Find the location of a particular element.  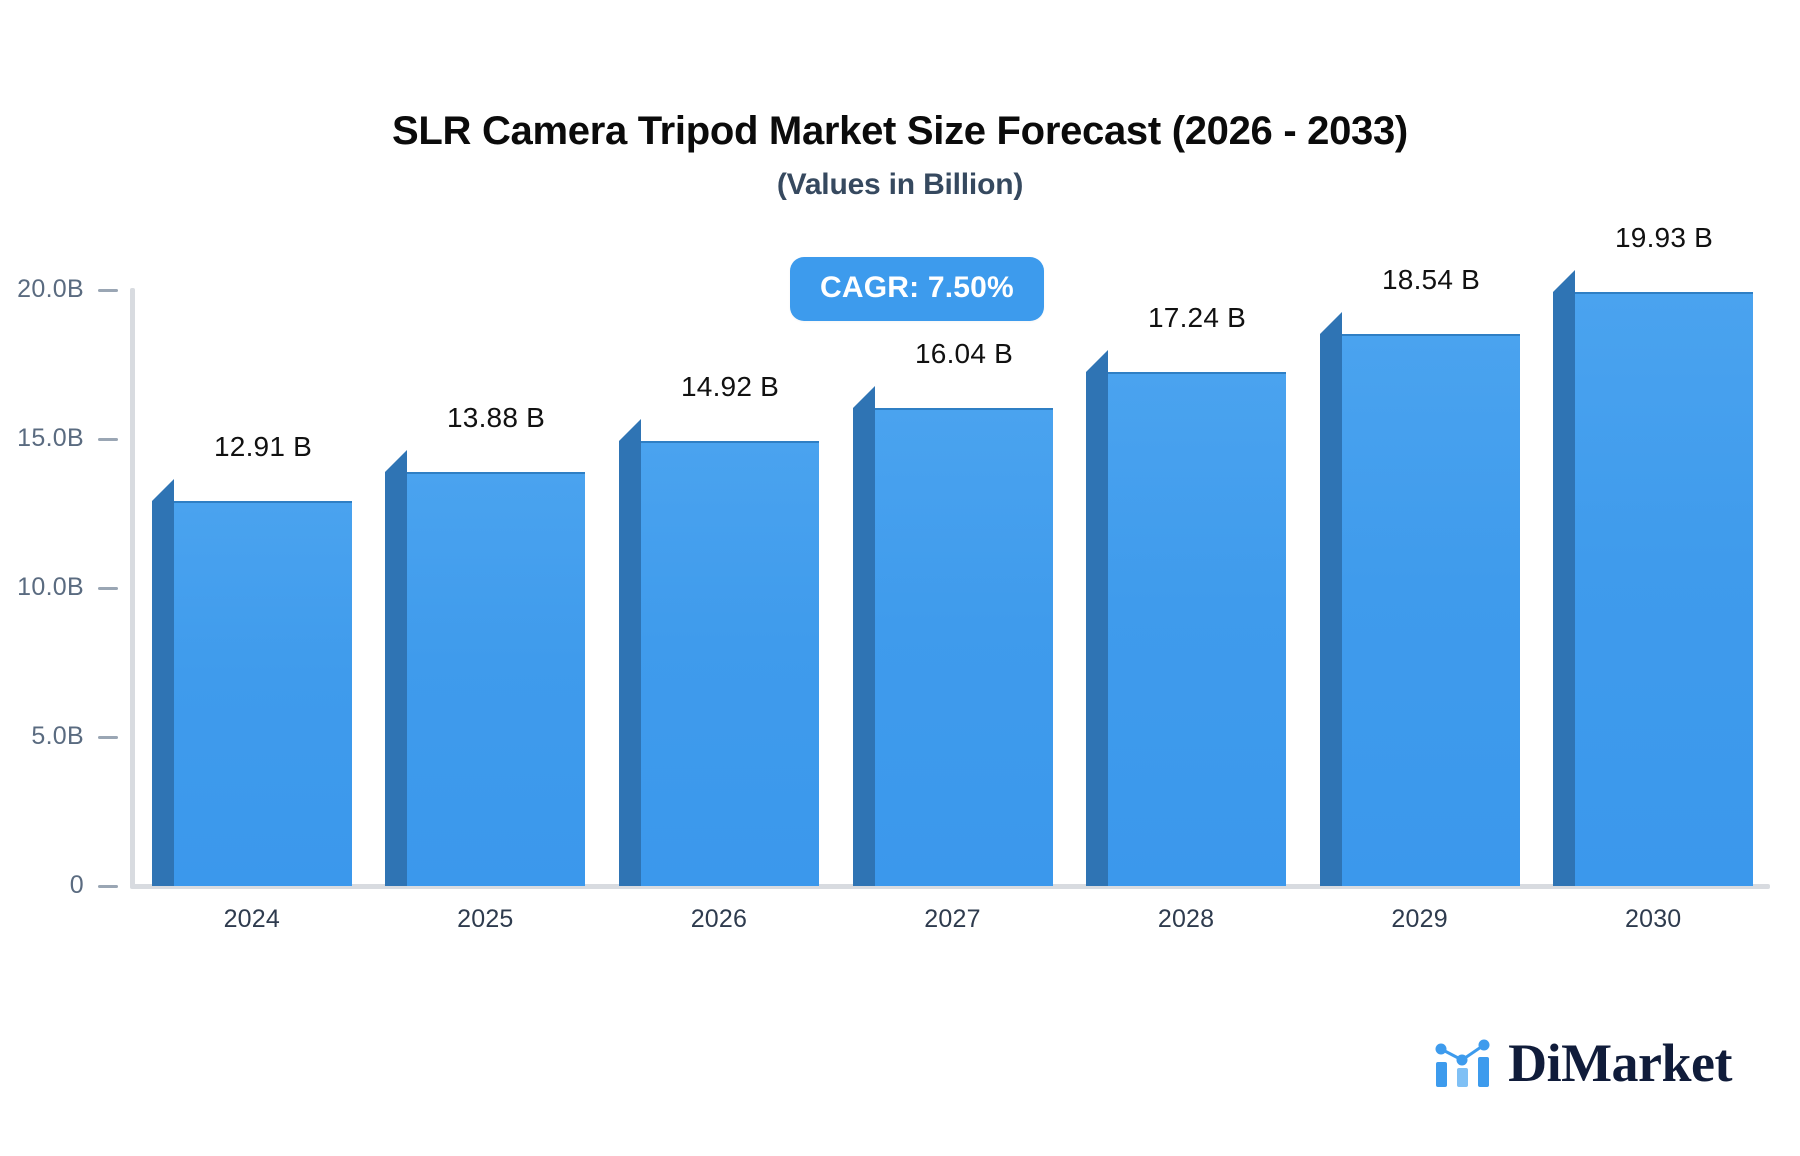

bar-value-label: 12.91 B is located at coordinates (263, 446).